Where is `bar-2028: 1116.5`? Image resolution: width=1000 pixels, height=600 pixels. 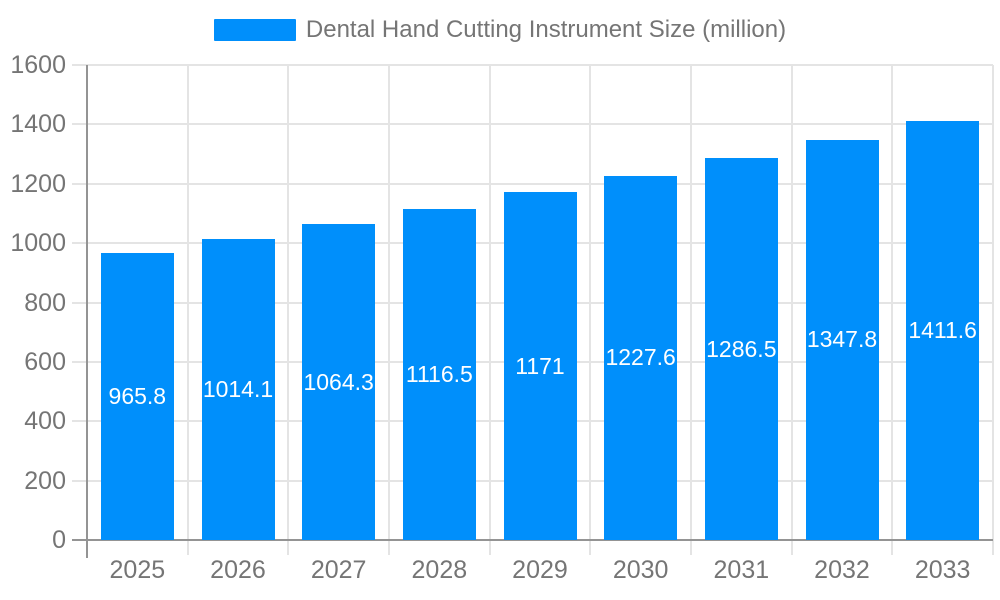
bar-2028: 1116.5 is located at coordinates (439, 374).